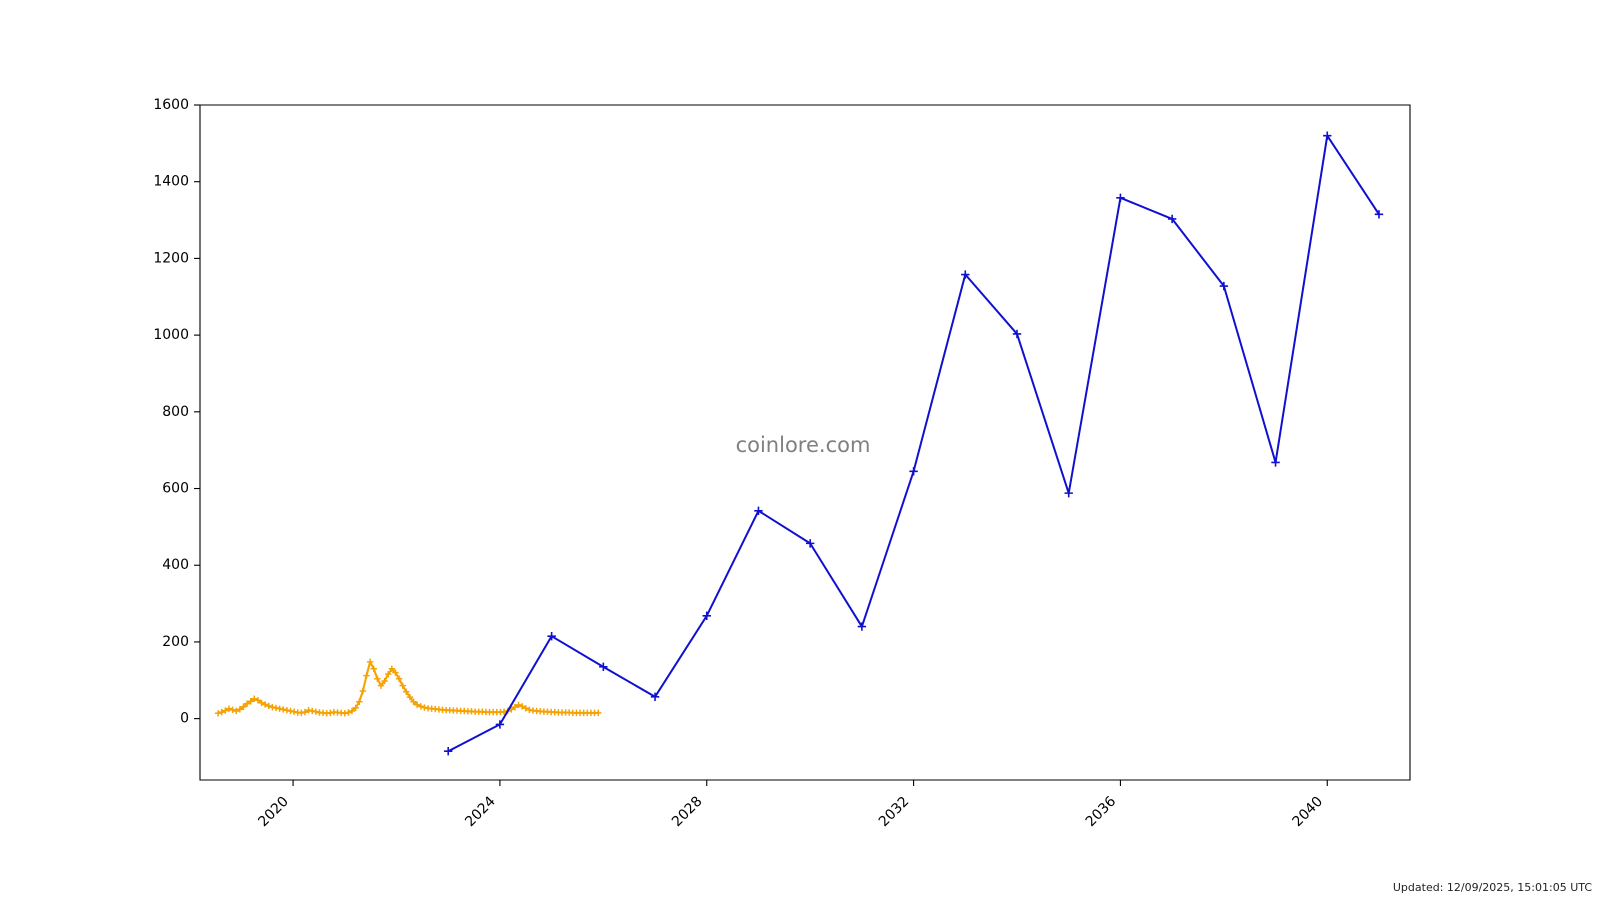  I want to click on x-tick-label: 2024, so click(480, 811).